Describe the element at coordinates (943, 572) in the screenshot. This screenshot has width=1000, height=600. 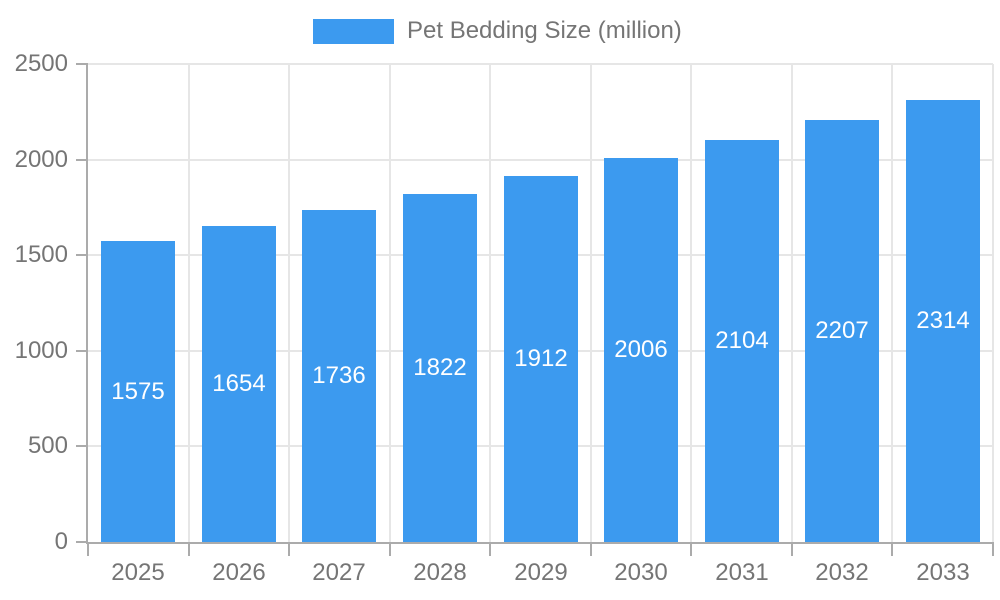
I see `x-axis-tick-label: 2033` at that location.